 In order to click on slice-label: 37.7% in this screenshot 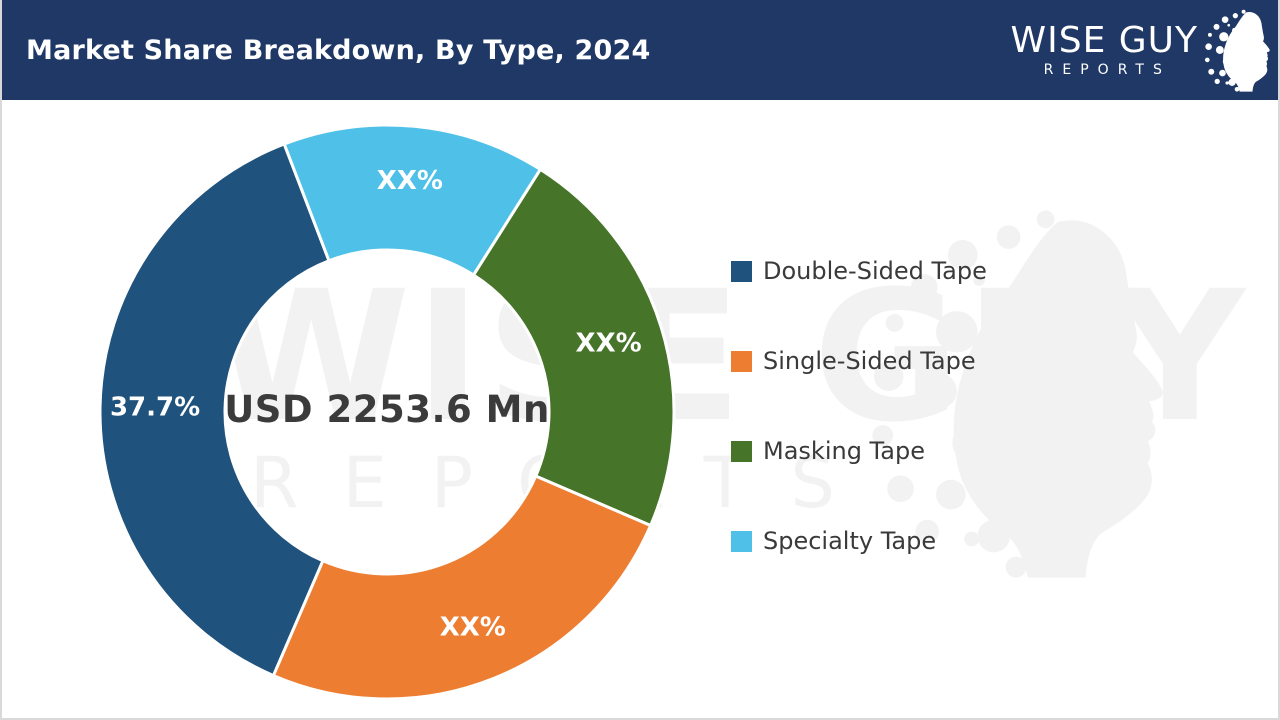, I will do `click(155, 407)`.